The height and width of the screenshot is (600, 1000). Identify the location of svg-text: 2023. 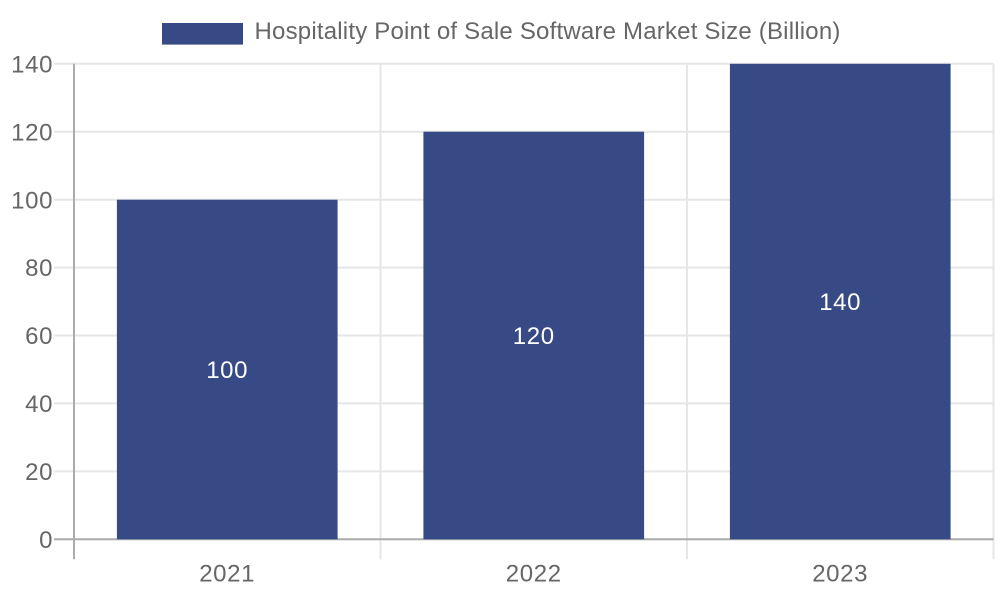
(840, 573).